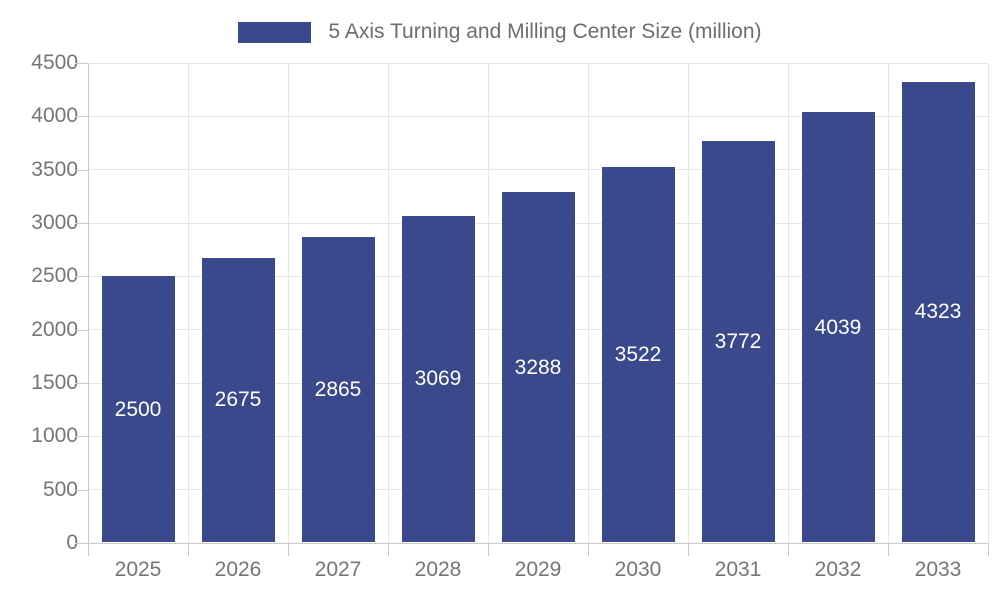 The image size is (1000, 600). I want to click on bar-value-label: 2500, so click(138, 409).